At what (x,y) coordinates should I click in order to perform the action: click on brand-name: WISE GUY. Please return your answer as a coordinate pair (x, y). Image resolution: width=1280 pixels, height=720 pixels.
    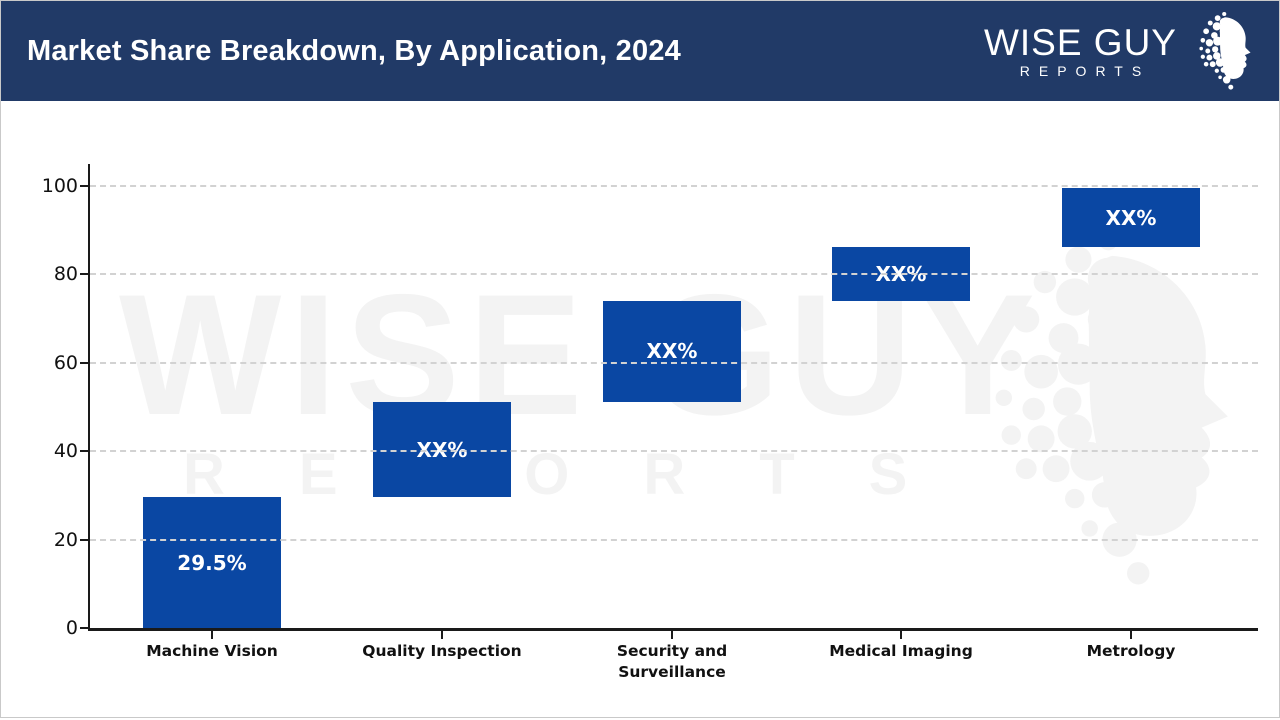
    Looking at the image, I should click on (1080, 42).